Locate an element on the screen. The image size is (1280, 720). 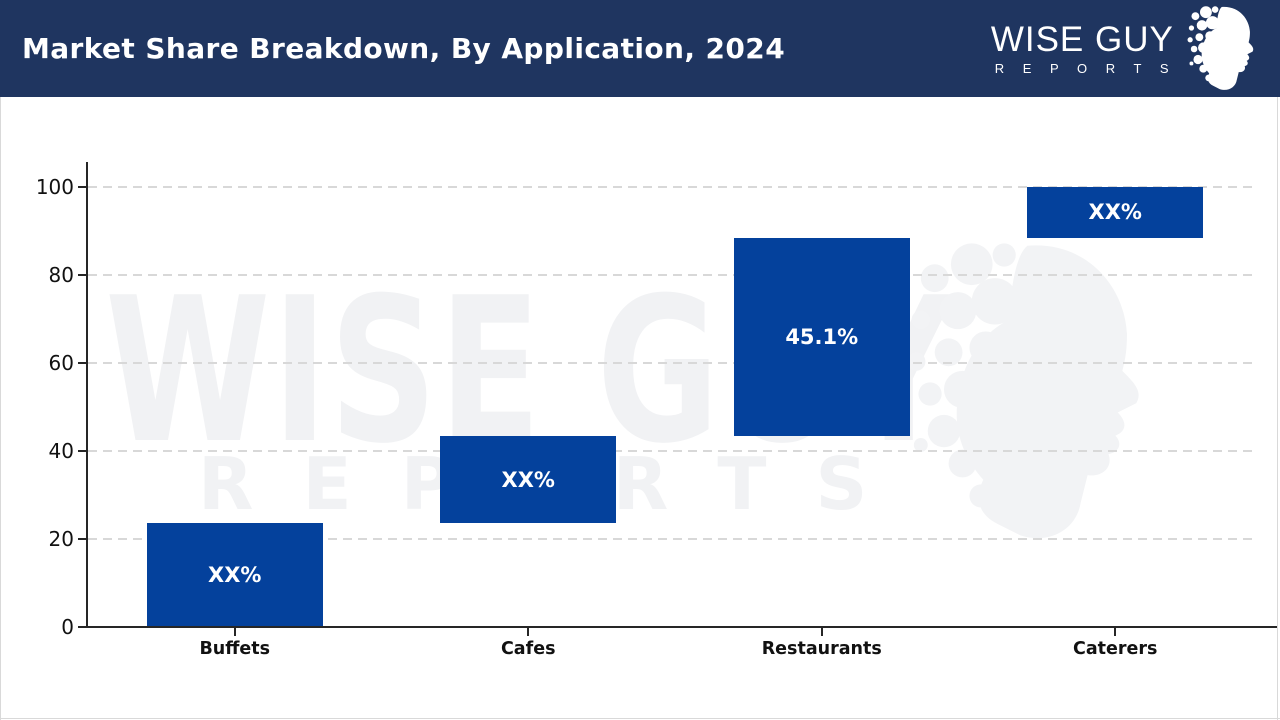
wise-guy-reports-logo: WISE GUY R E P O R T S is located at coordinates (1127, 49).